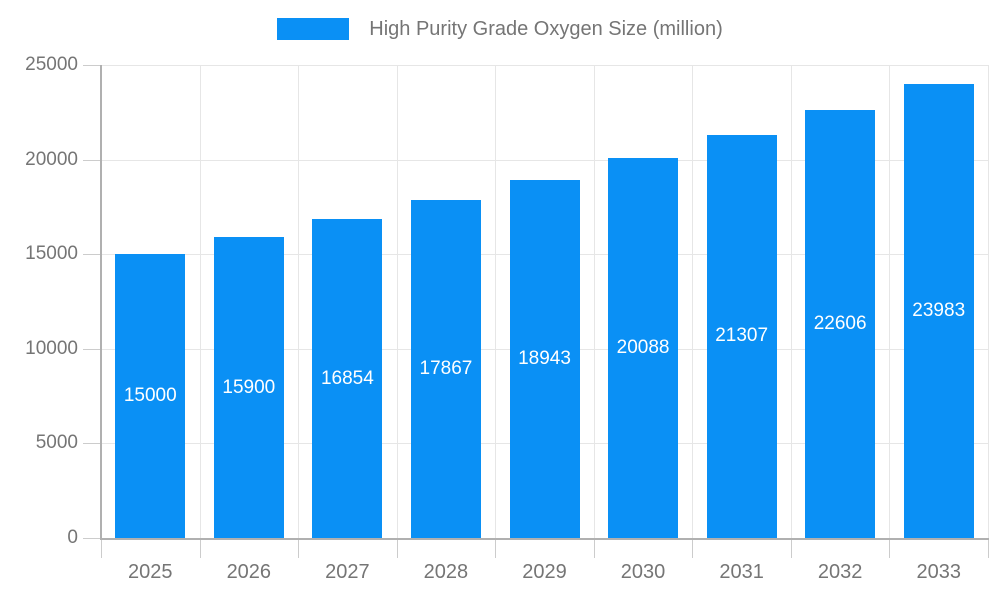  I want to click on bar: 23983, so click(938, 311).